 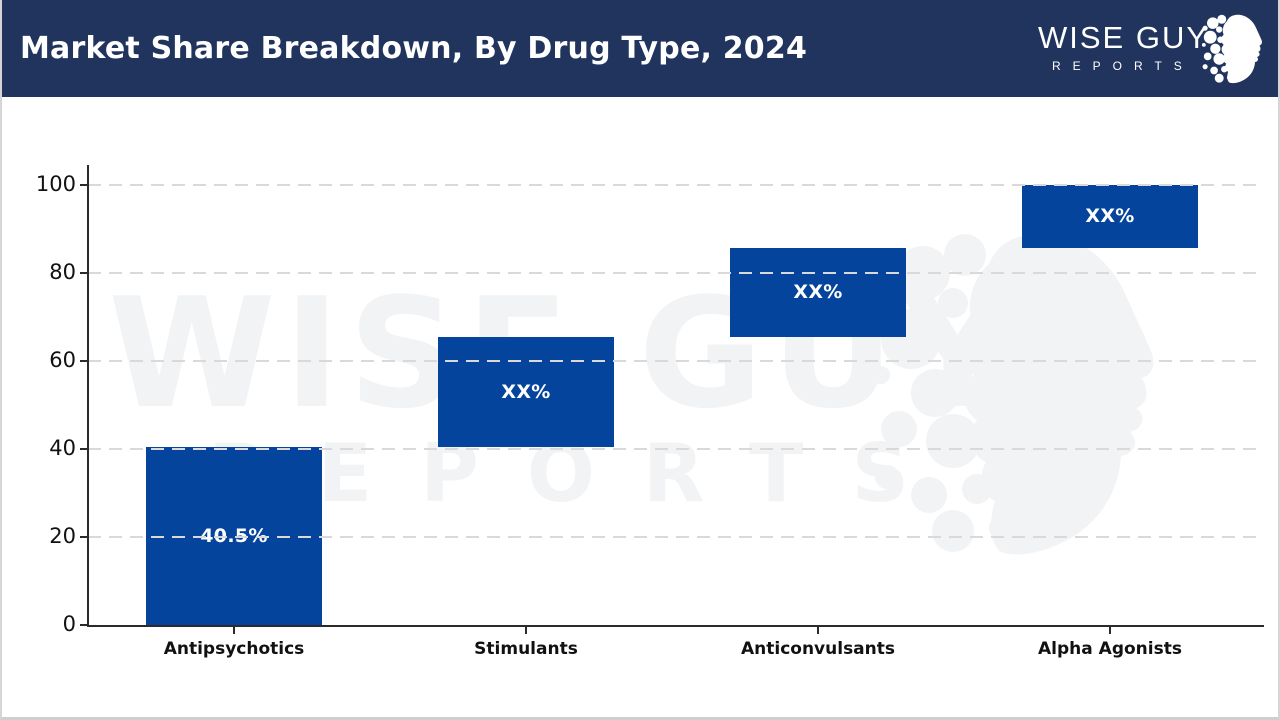 I want to click on y-tick-label: 0, so click(x=69, y=624).